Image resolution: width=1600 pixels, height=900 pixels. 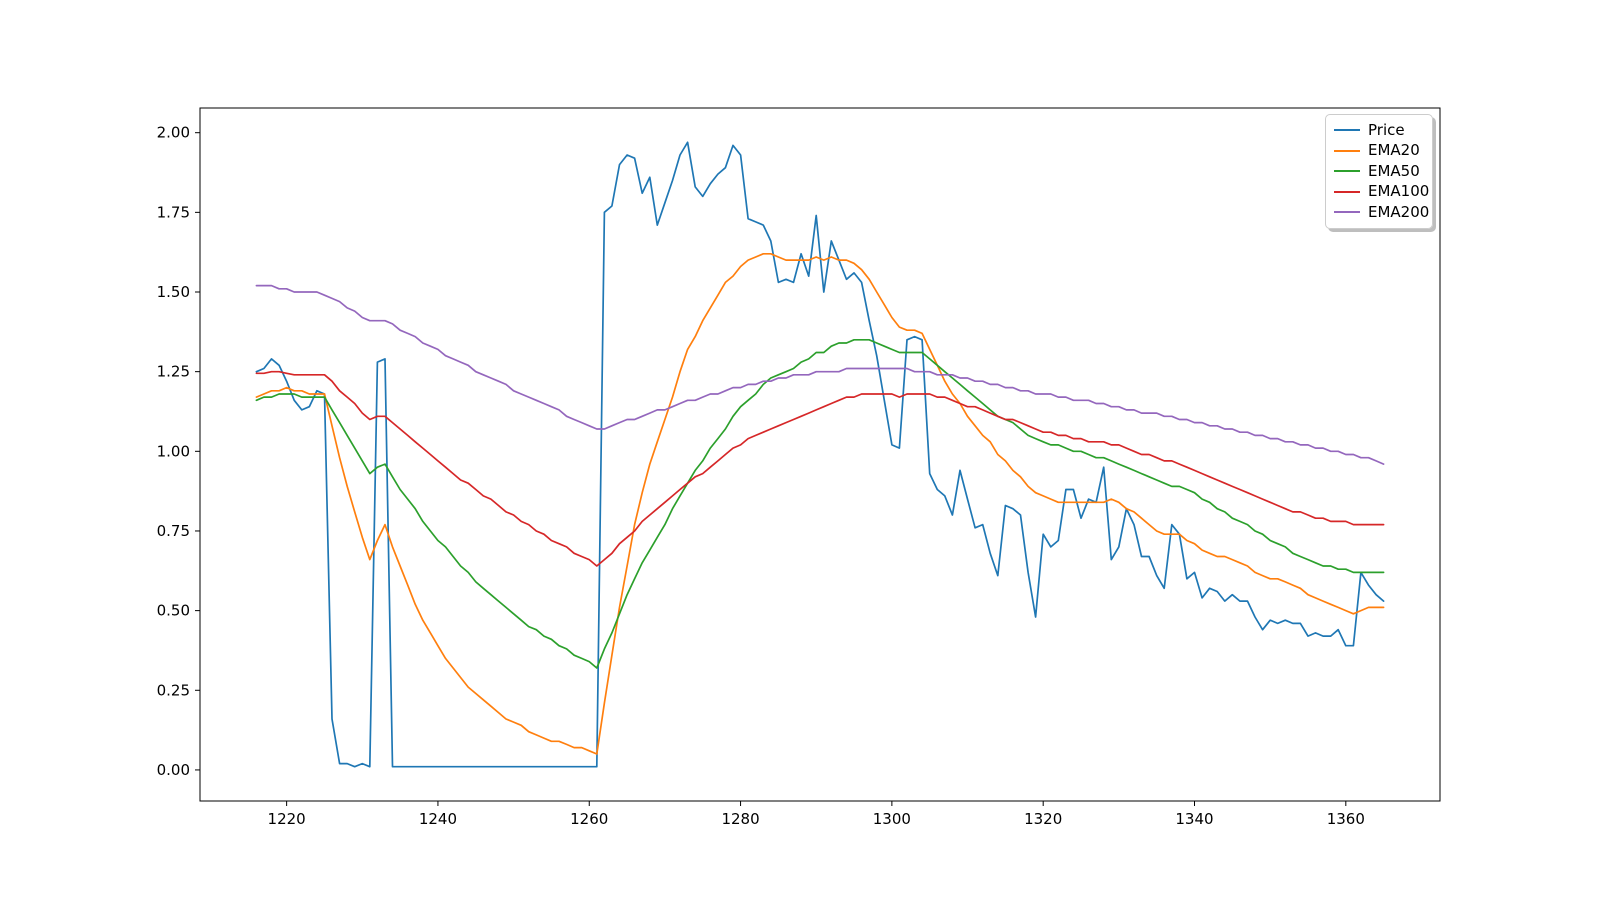 What do you see at coordinates (1346, 819) in the screenshot?
I see `x-axis-tick-label: 1360` at bounding box center [1346, 819].